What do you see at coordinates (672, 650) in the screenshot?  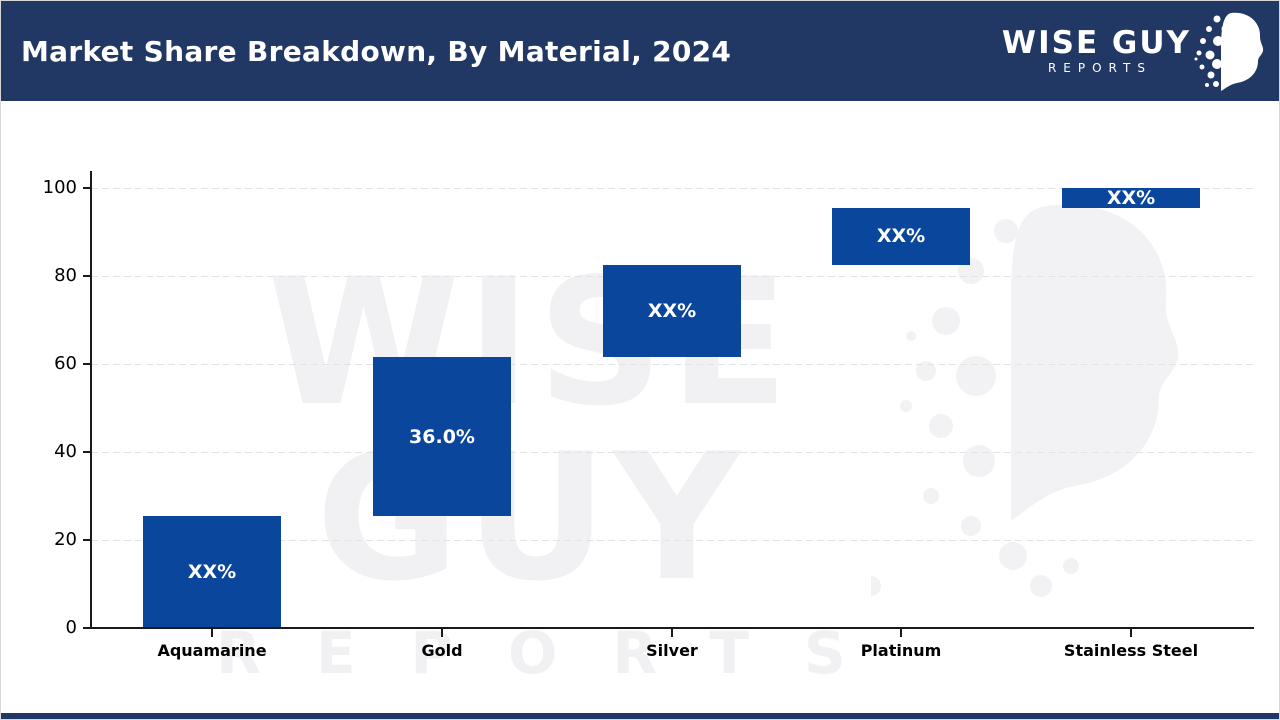 I see `x-label-silver: Silver` at bounding box center [672, 650].